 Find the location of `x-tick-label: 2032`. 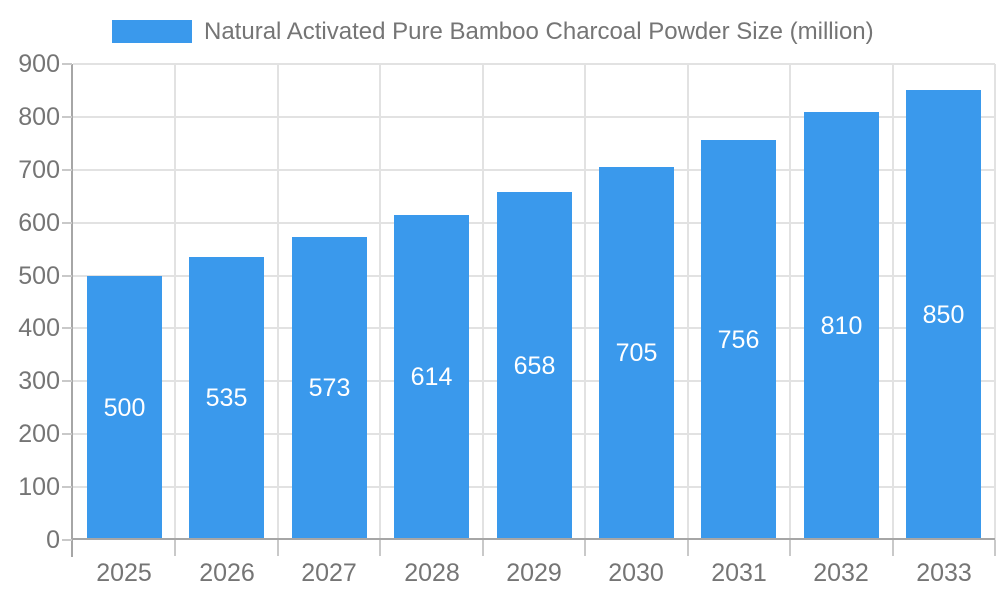

x-tick-label: 2032 is located at coordinates (841, 573).